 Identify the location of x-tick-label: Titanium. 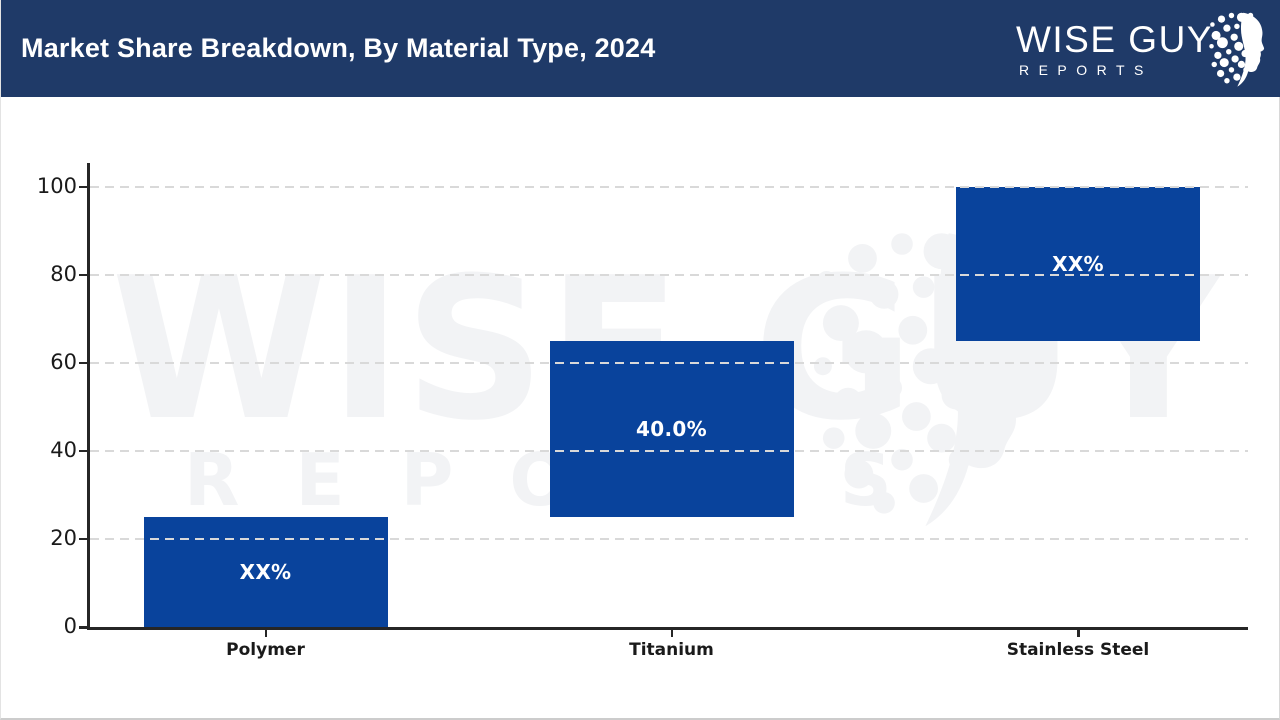
(671, 650).